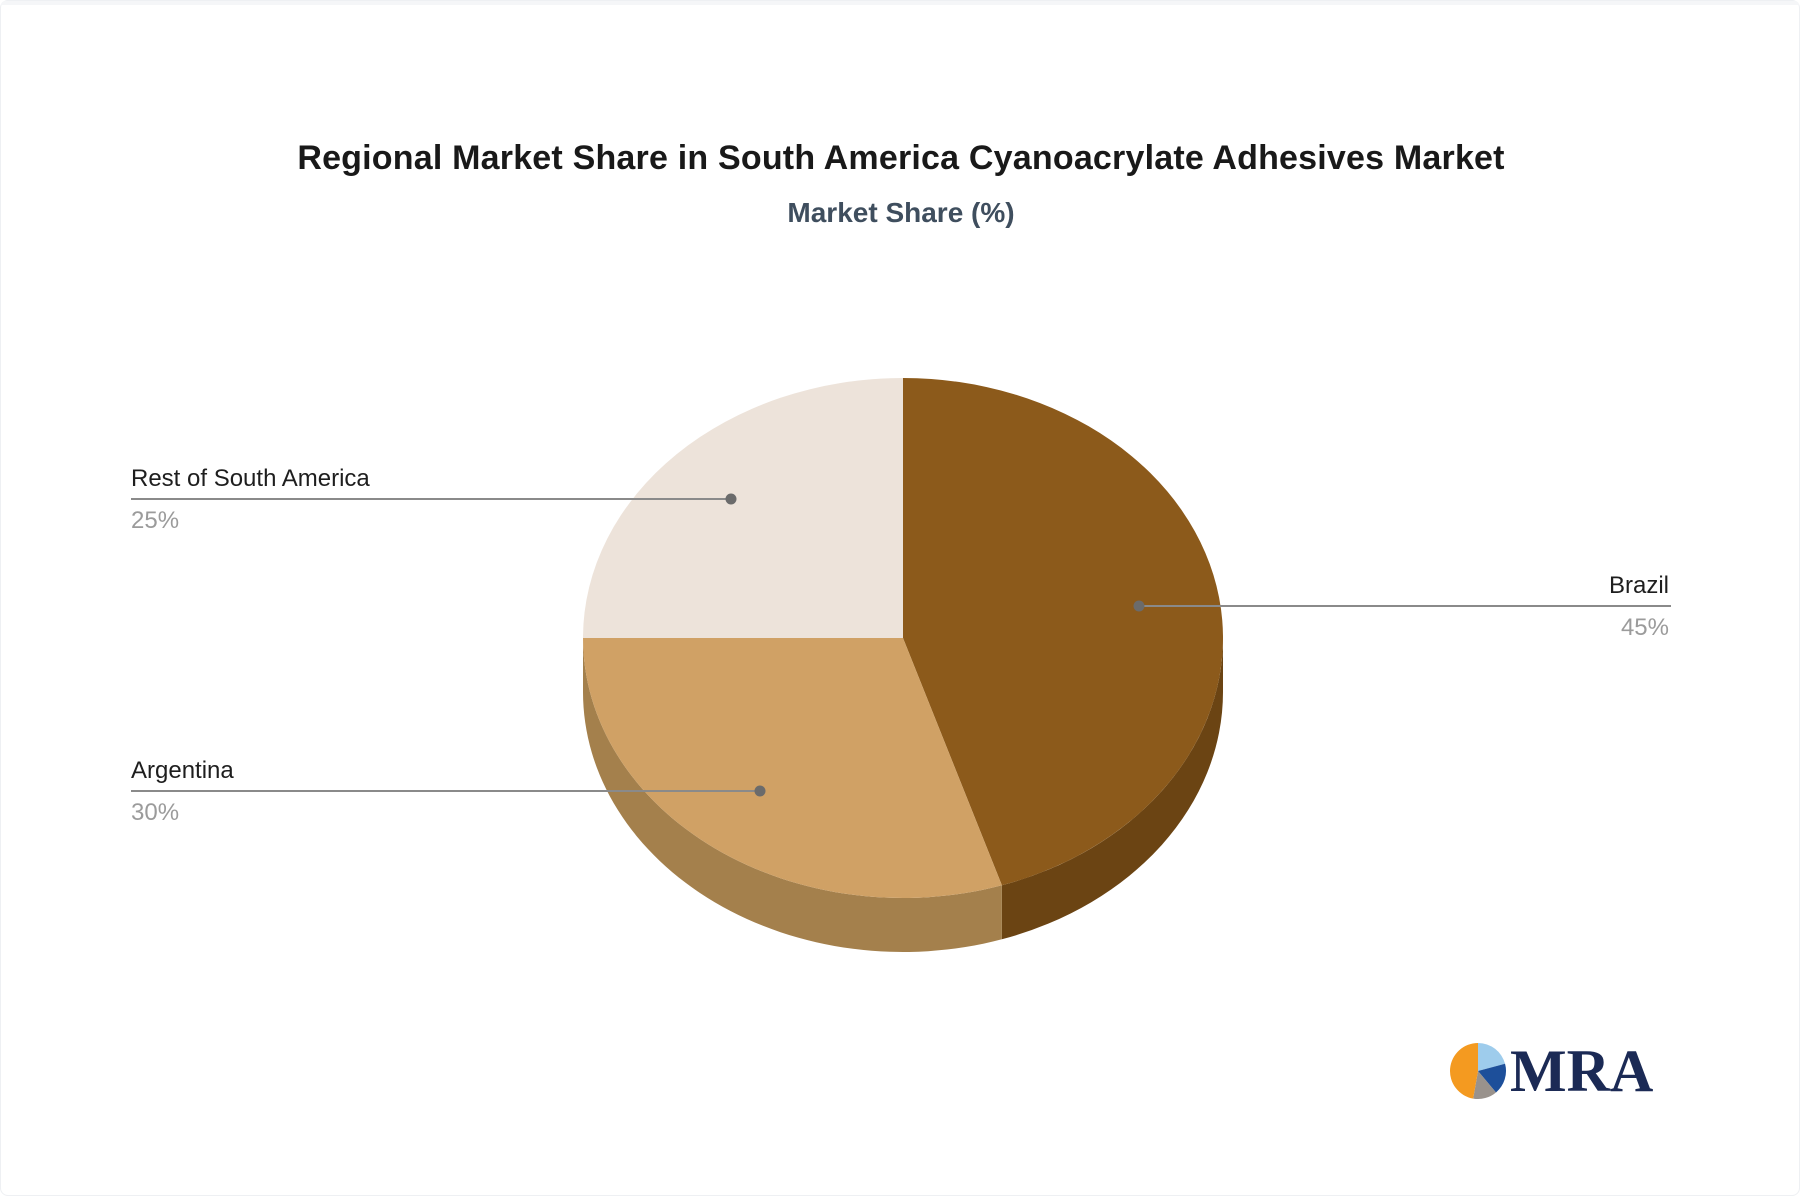 This screenshot has width=1800, height=1197. I want to click on pie-slice-side-argentina, so click(792, 795).